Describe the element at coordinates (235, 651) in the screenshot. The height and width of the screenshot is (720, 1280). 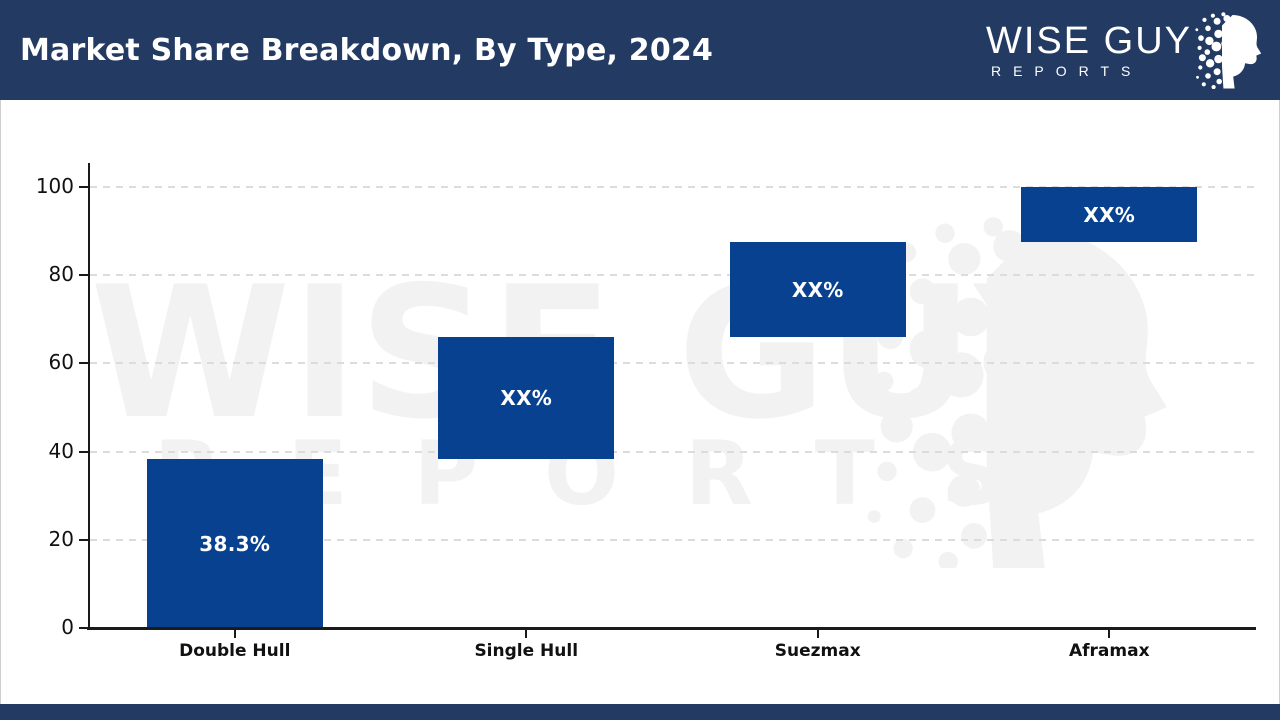
I see `x-axis-label-0: Double Hull` at that location.